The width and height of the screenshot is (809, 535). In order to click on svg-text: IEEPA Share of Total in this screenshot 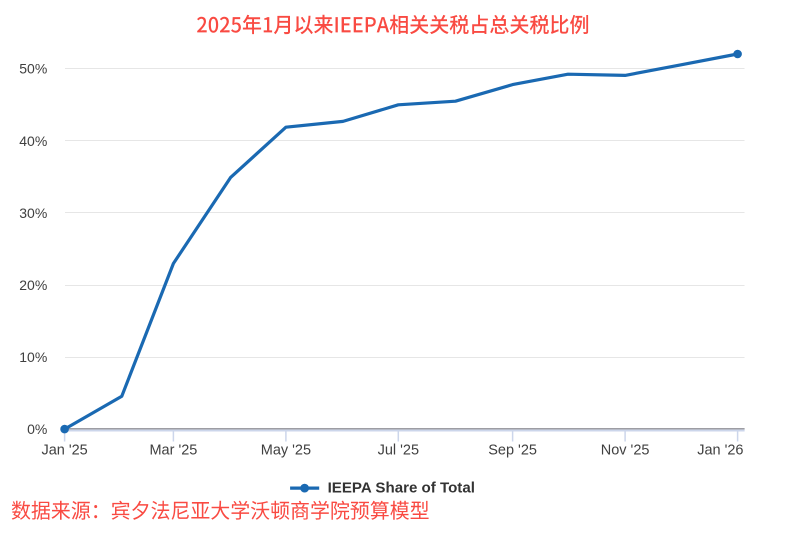, I will do `click(401, 488)`.